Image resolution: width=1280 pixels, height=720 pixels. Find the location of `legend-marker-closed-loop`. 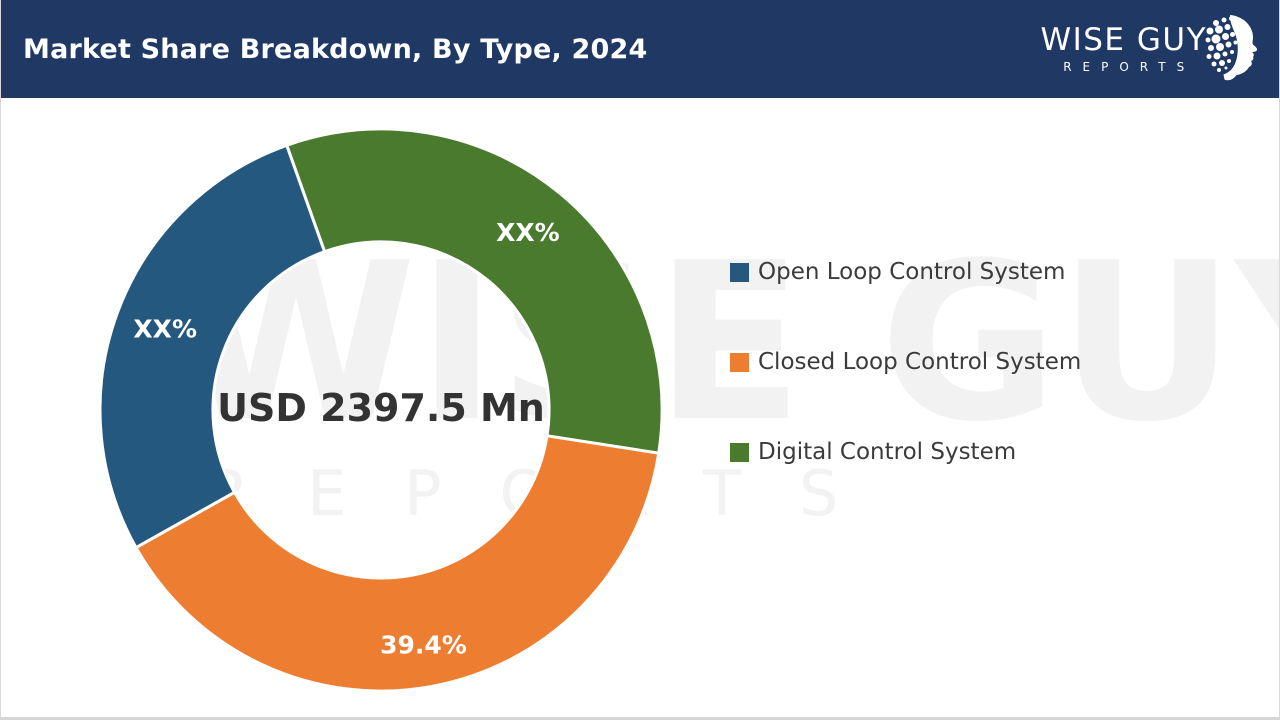

legend-marker-closed-loop is located at coordinates (739, 362).